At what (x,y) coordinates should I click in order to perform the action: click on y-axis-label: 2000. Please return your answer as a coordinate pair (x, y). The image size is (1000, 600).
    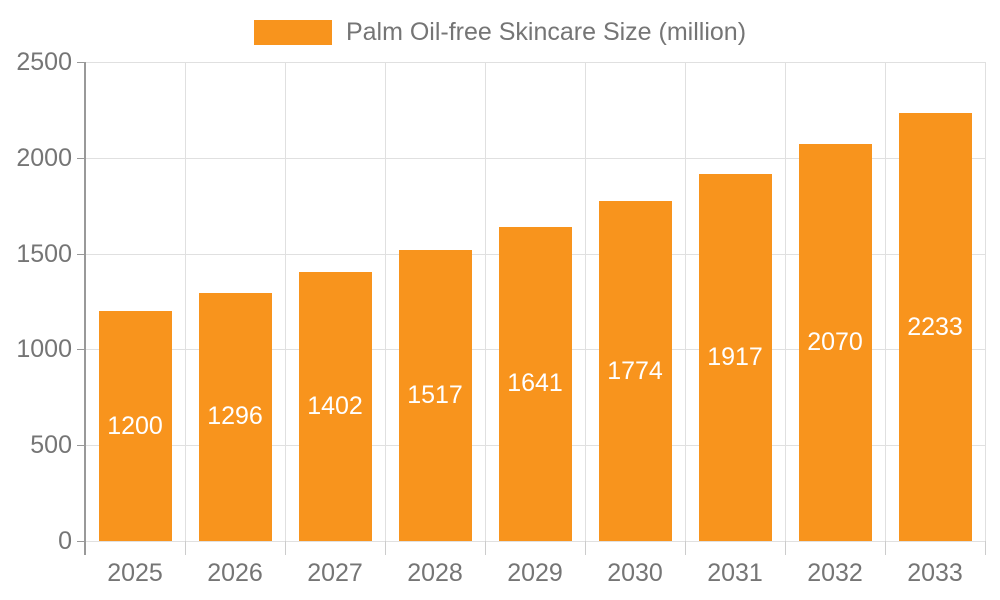
    Looking at the image, I should click on (44, 157).